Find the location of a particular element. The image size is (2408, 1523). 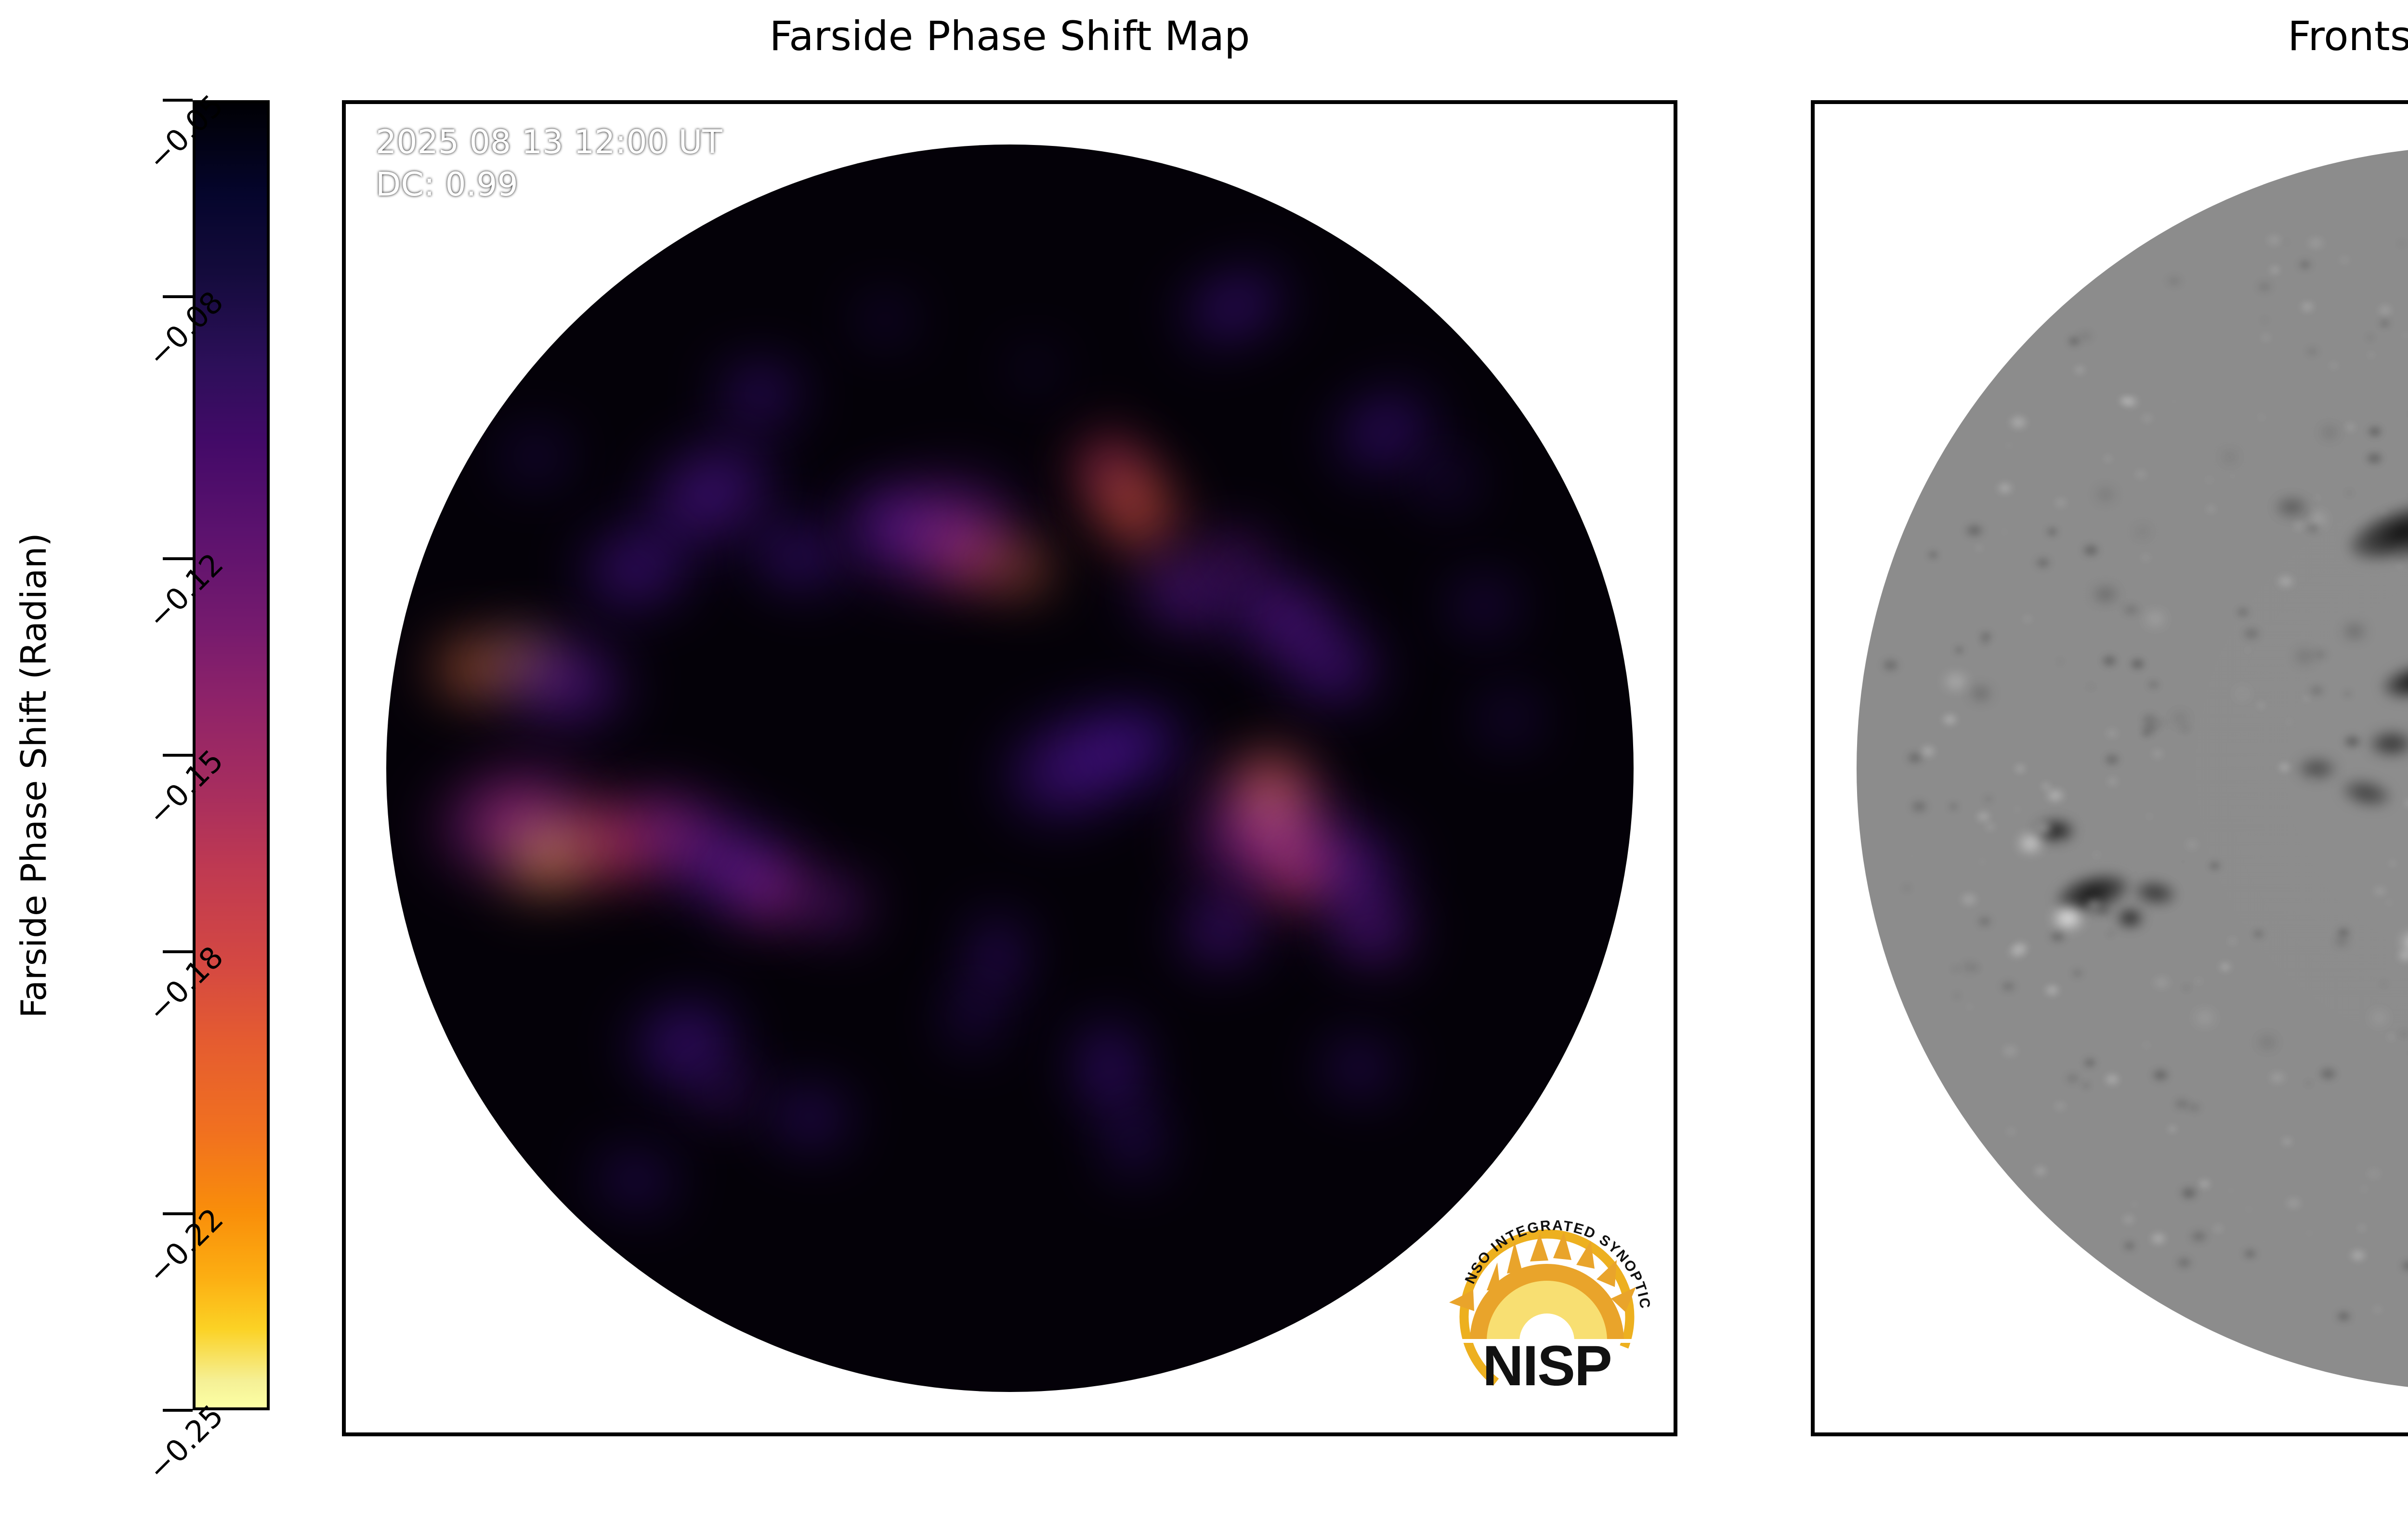

svg-text: NISP is located at coordinates (1546, 1366).